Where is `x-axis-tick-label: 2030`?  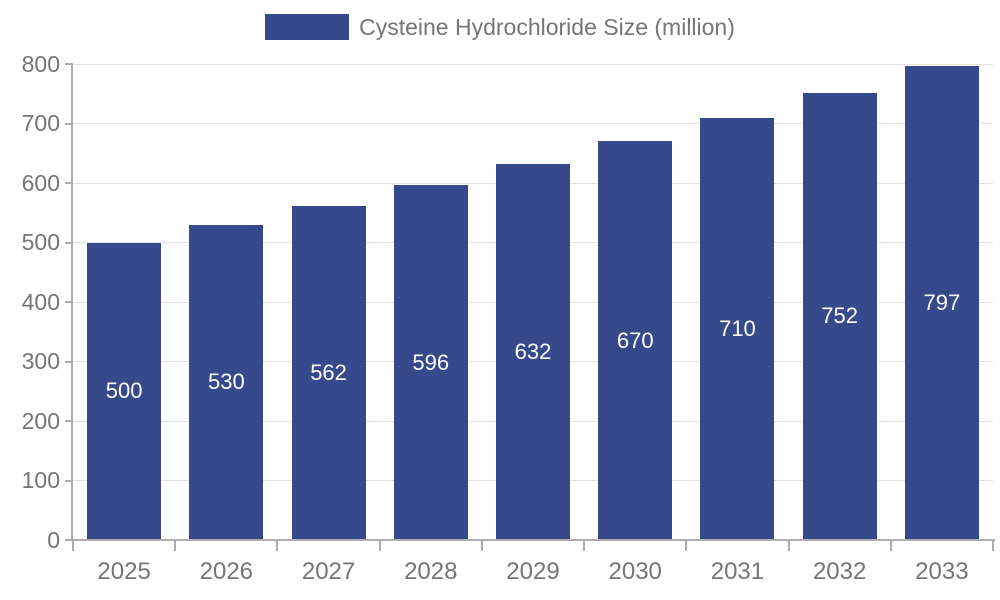 x-axis-tick-label: 2030 is located at coordinates (635, 571).